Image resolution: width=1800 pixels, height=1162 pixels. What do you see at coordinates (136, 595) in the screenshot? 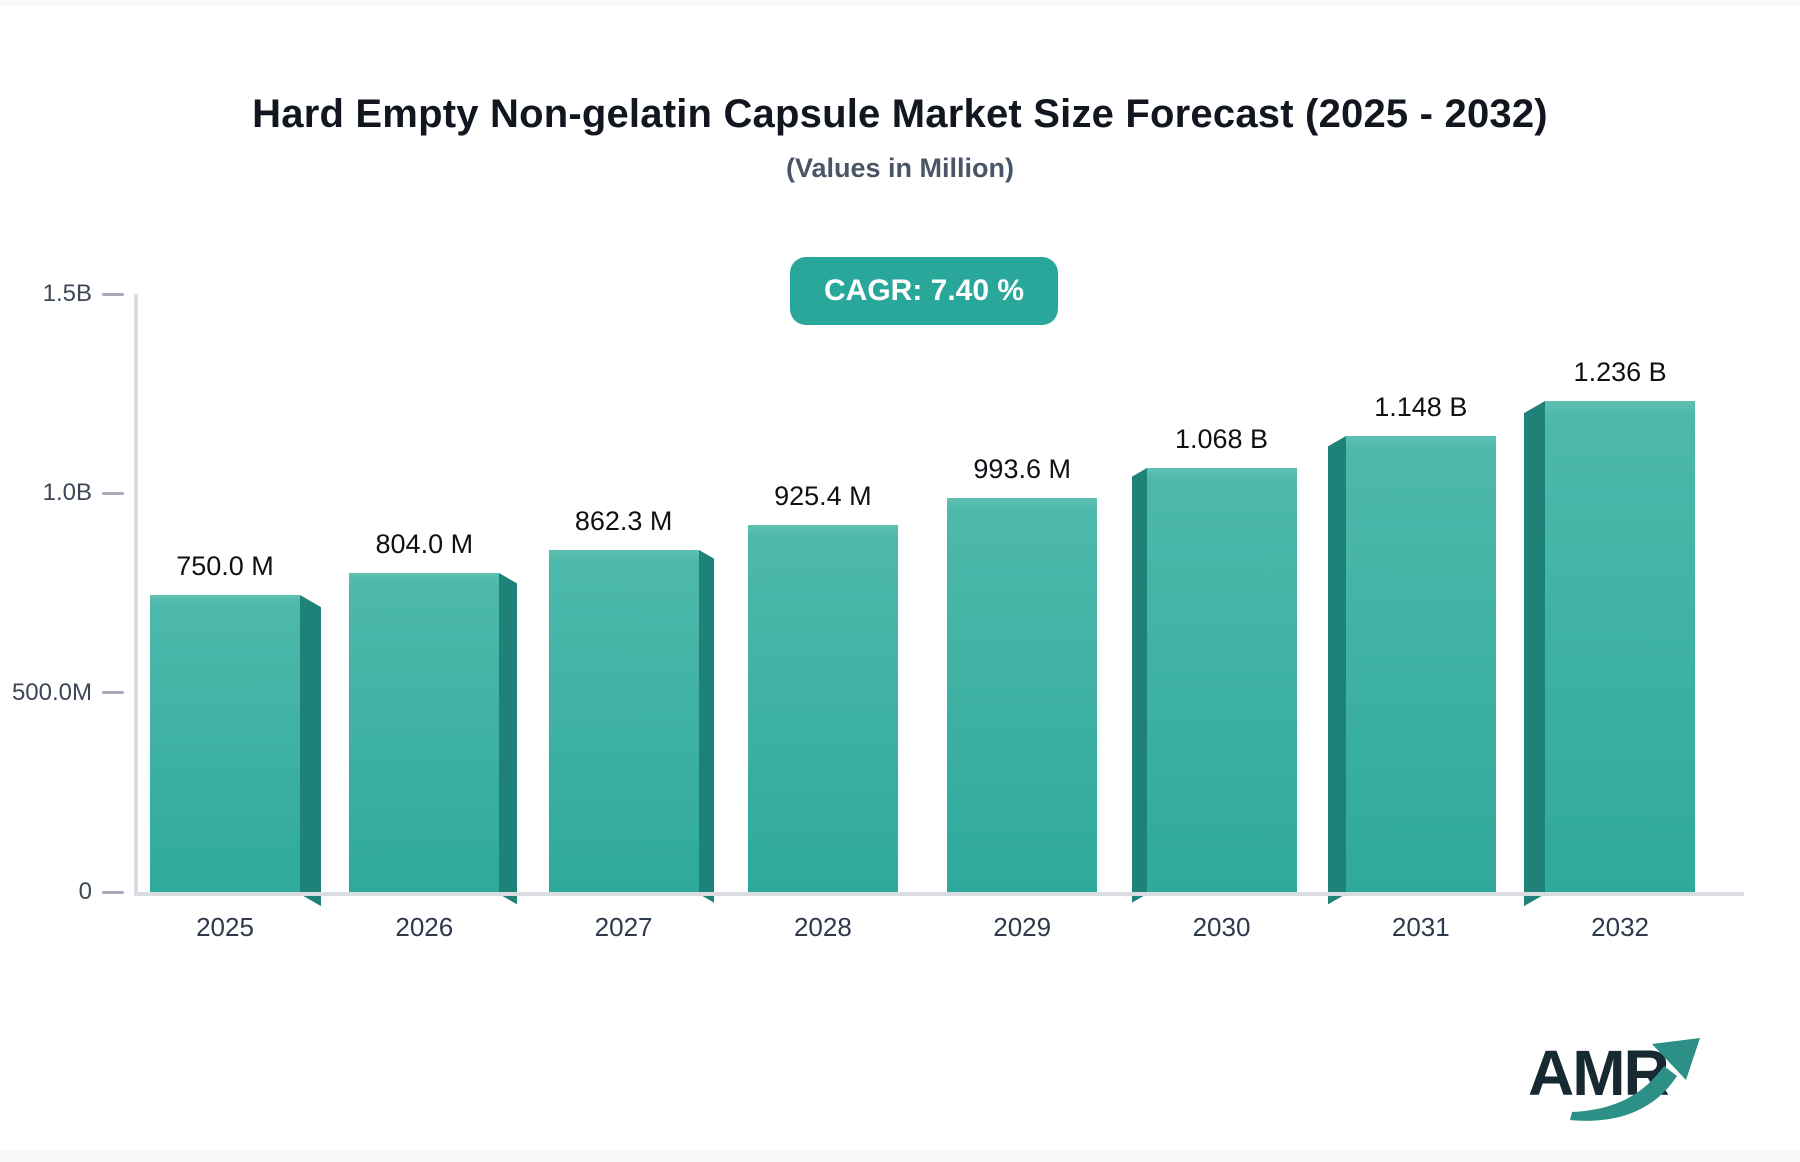
I see `y-axis-line` at bounding box center [136, 595].